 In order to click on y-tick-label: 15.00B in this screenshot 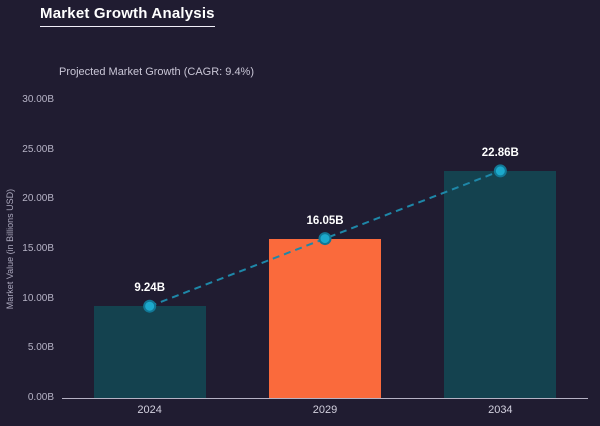, I will do `click(38, 248)`.